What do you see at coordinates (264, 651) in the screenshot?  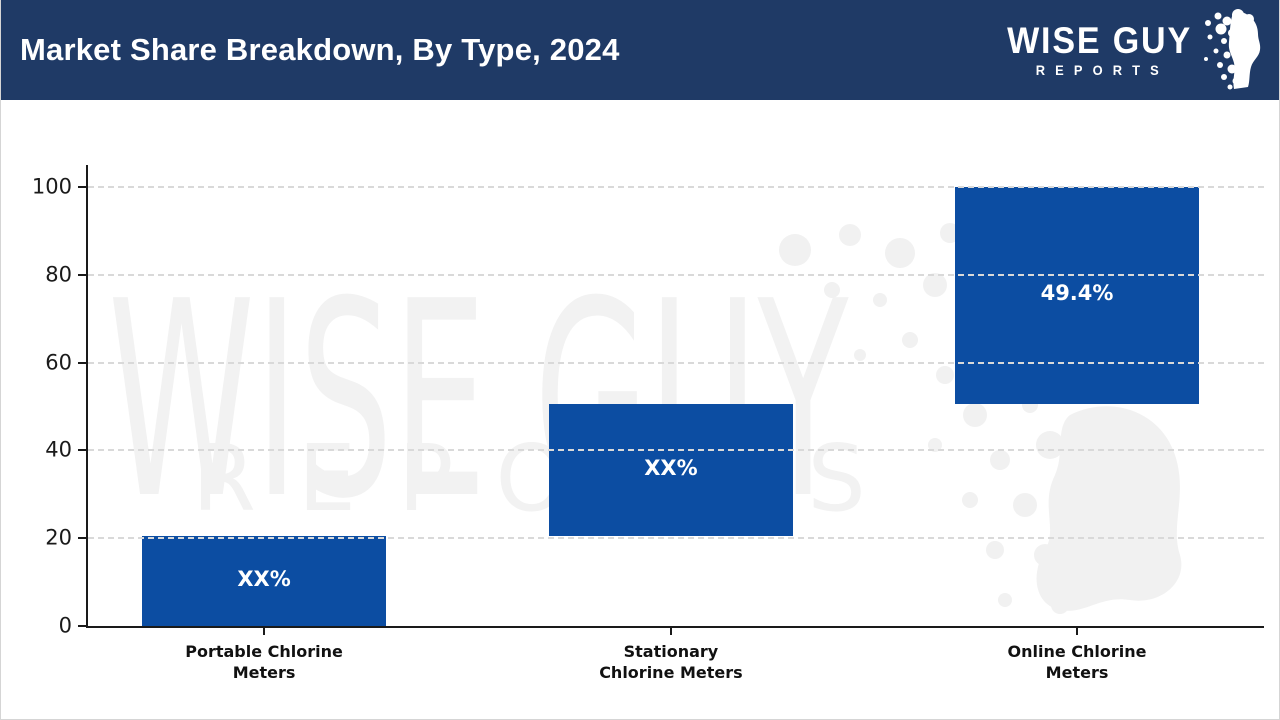 I see `x-category-label-line: Portable Chlorine` at bounding box center [264, 651].